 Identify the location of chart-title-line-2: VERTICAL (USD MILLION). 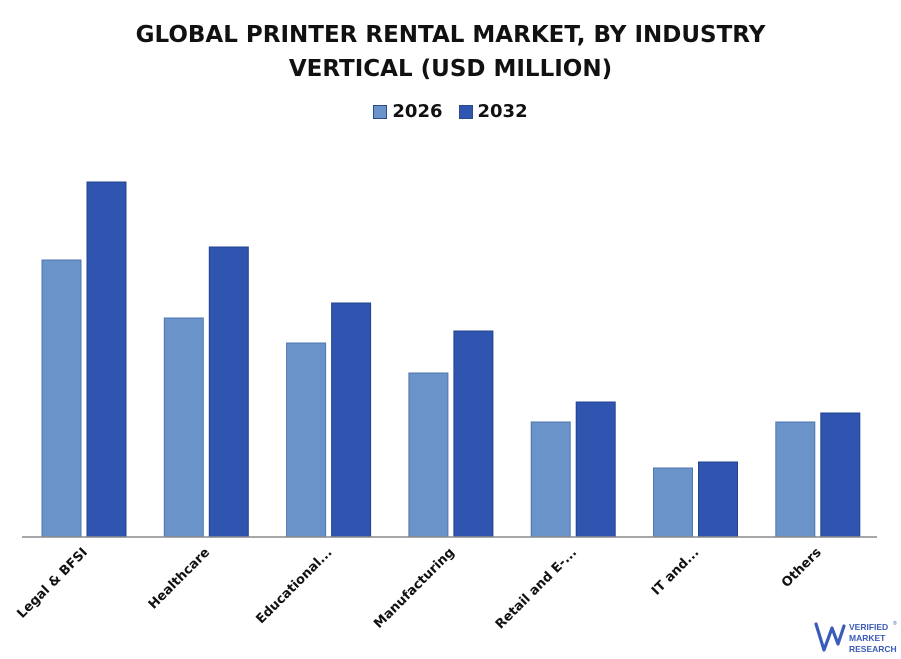
(450, 69).